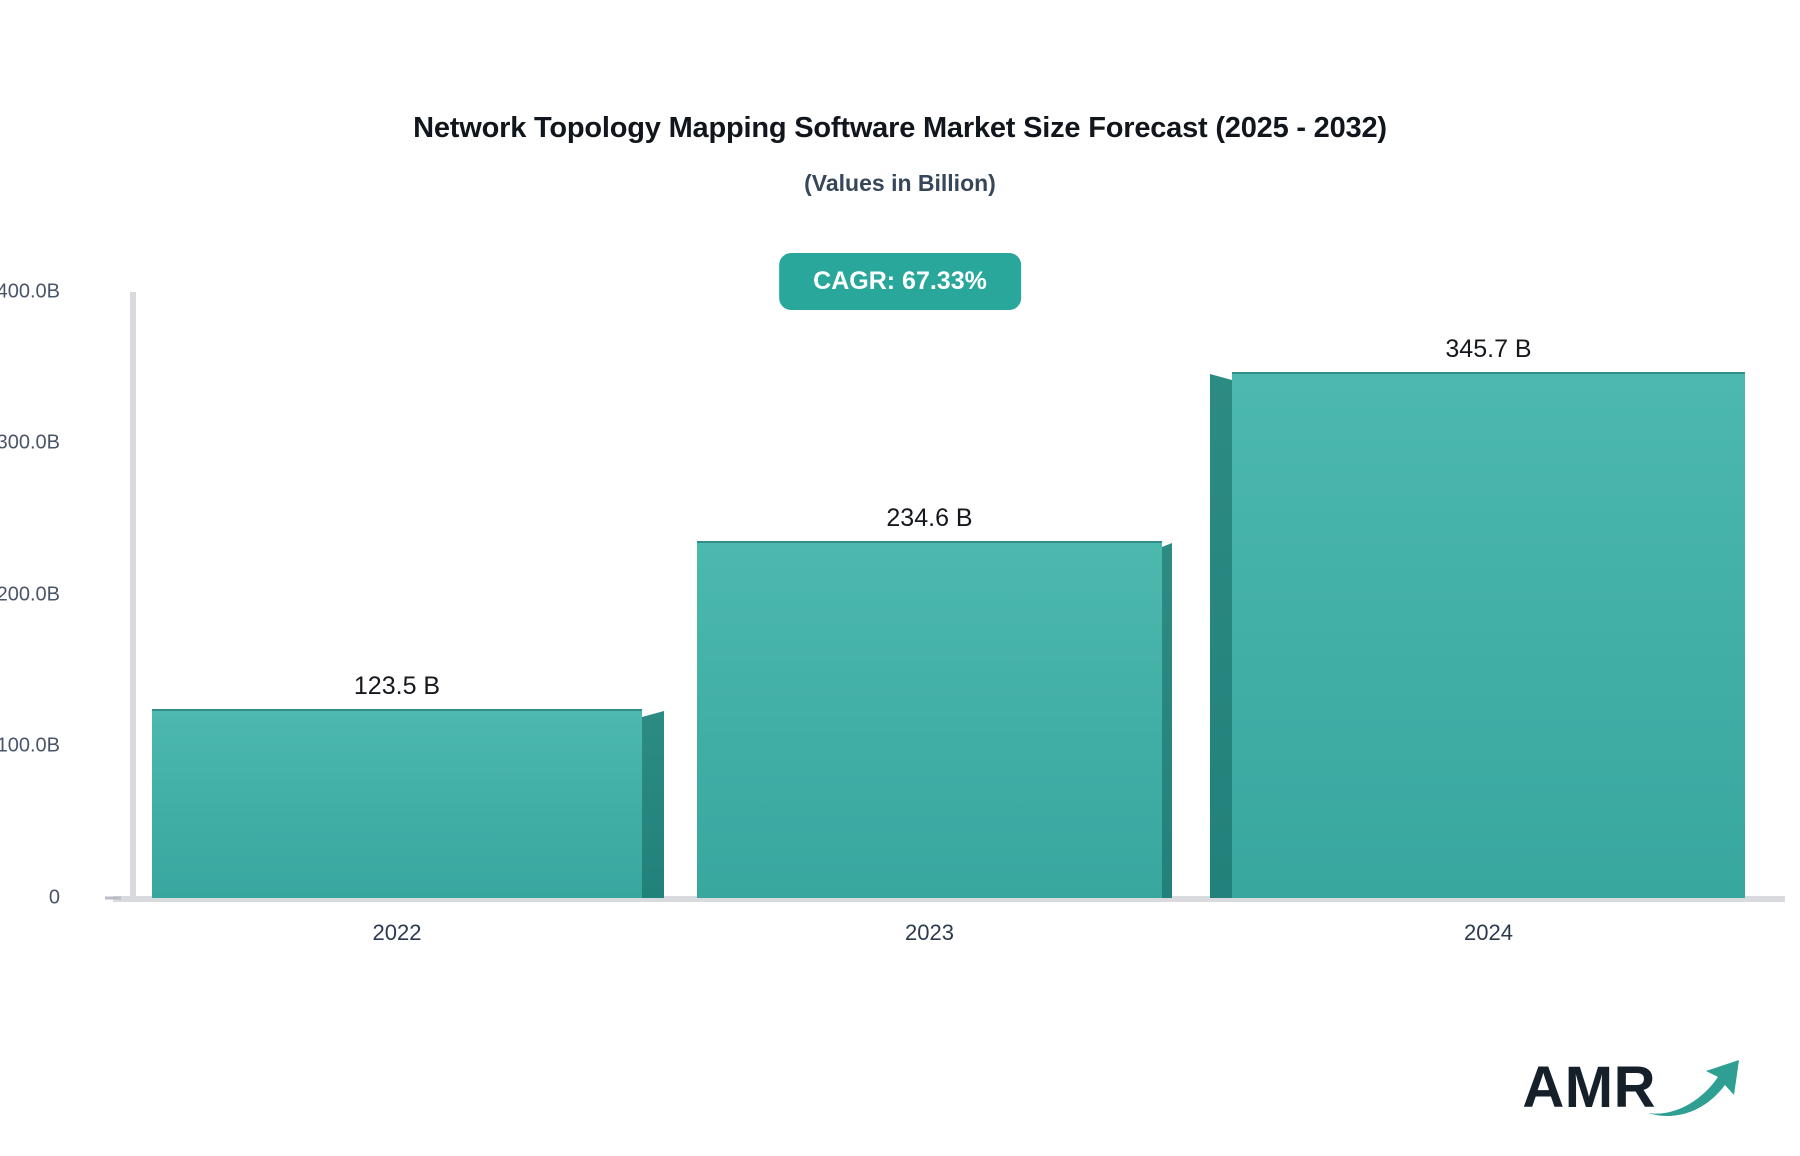 The height and width of the screenshot is (1156, 1800). I want to click on x-axis-label-2023: 2023, so click(929, 932).